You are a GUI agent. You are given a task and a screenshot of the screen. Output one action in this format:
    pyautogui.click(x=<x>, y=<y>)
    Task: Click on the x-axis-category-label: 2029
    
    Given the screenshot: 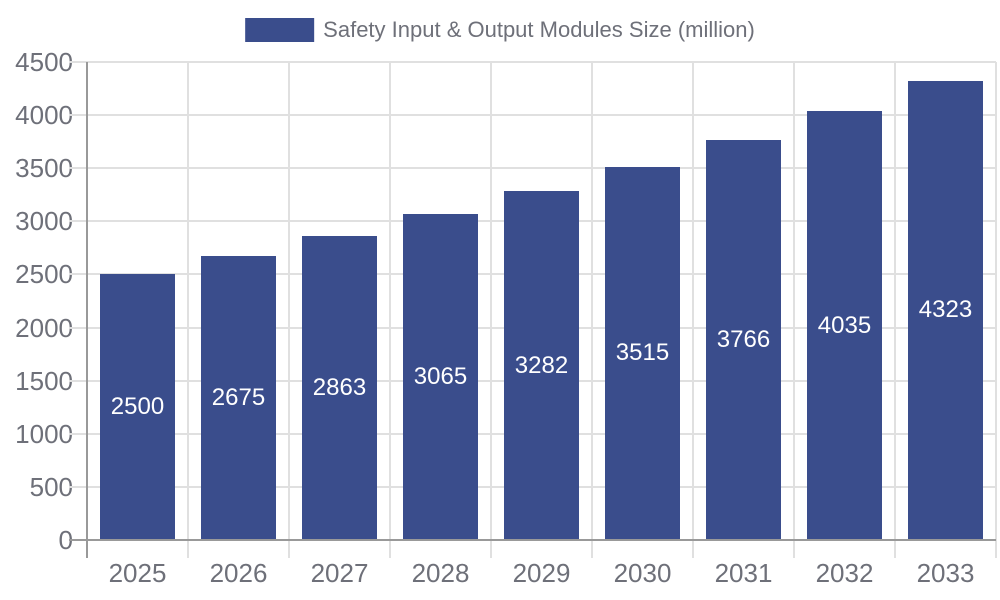 What is the action you would take?
    pyautogui.click(x=541, y=573)
    